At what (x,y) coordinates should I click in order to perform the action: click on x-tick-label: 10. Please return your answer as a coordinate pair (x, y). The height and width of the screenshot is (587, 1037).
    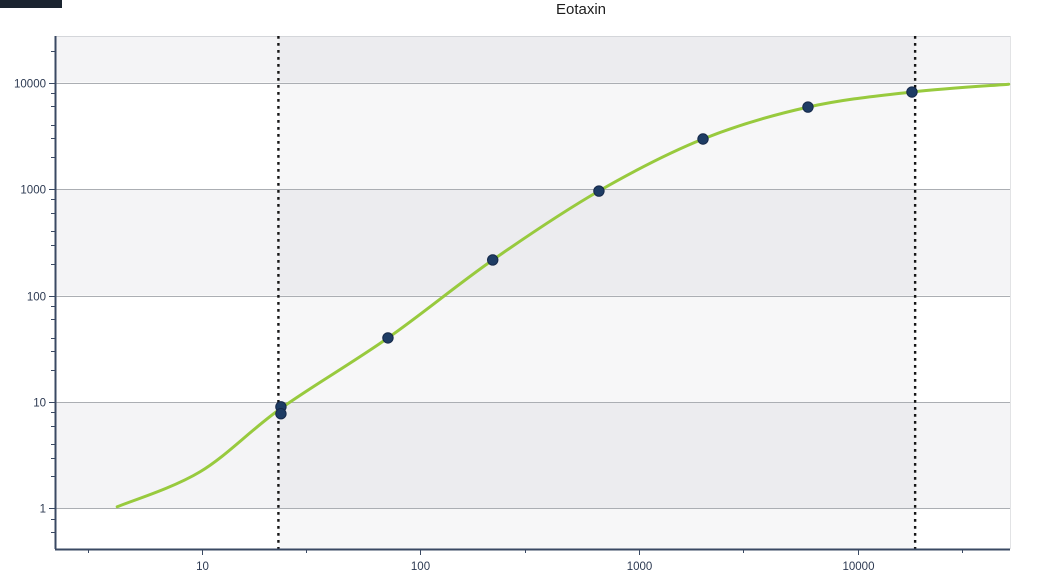
    Looking at the image, I should click on (202, 567).